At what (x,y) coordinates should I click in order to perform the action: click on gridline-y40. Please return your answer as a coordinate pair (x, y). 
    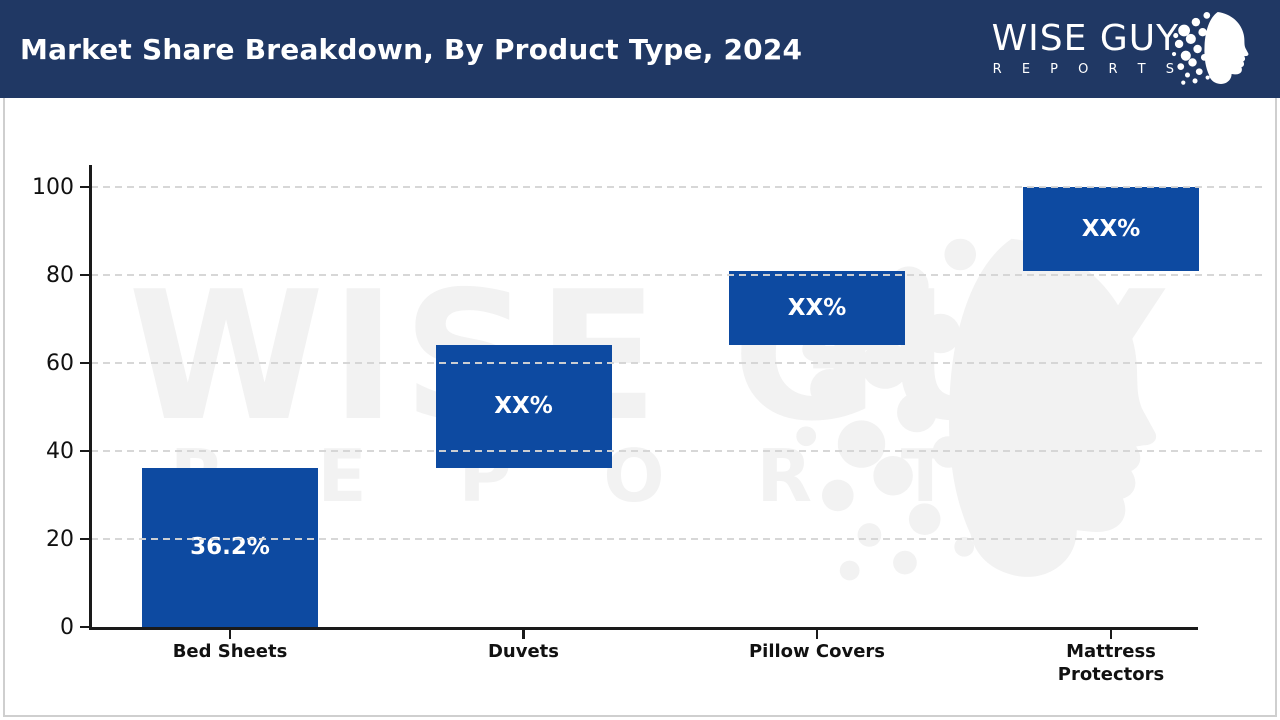
    Looking at the image, I should click on (677, 451).